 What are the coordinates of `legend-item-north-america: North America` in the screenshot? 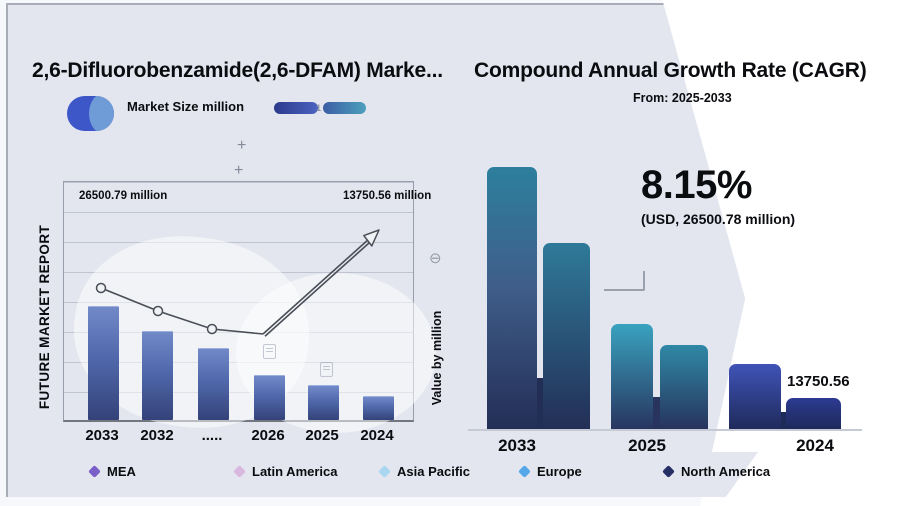 It's located at (716, 471).